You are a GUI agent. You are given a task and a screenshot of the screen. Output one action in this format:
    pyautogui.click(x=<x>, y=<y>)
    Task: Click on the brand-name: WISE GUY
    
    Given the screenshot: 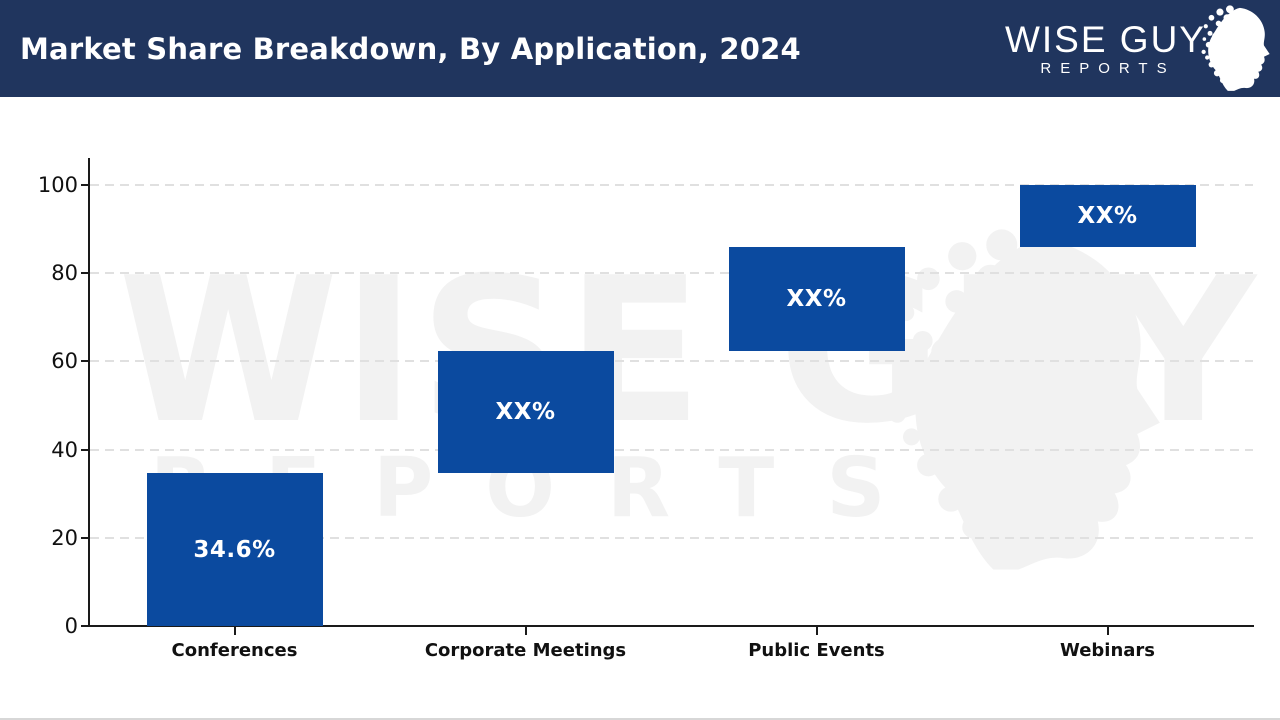 What is the action you would take?
    pyautogui.click(x=1105, y=39)
    